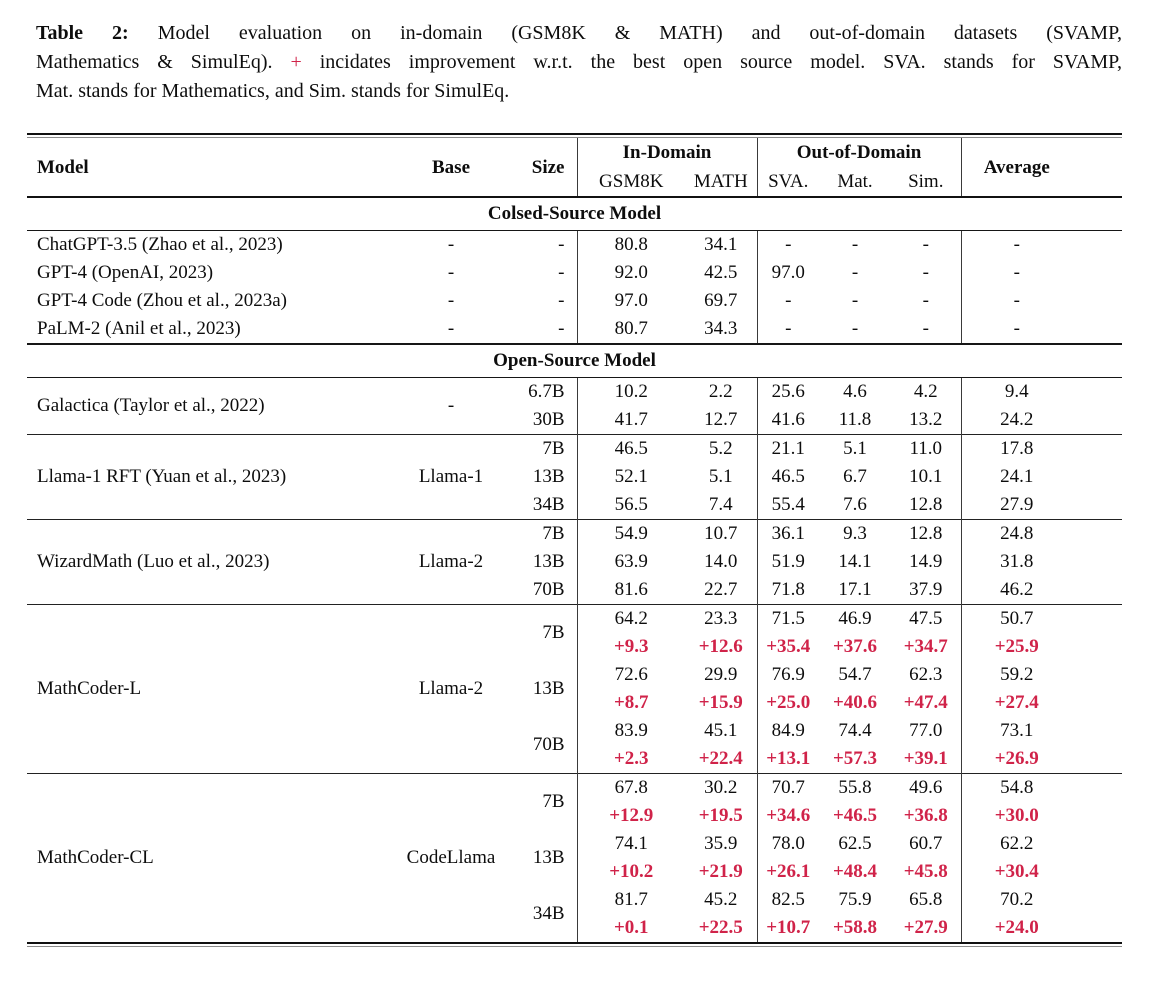 This screenshot has width=1149, height=1004. Describe the element at coordinates (926, 561) in the screenshot. I see `value-cell: 14.9` at that location.